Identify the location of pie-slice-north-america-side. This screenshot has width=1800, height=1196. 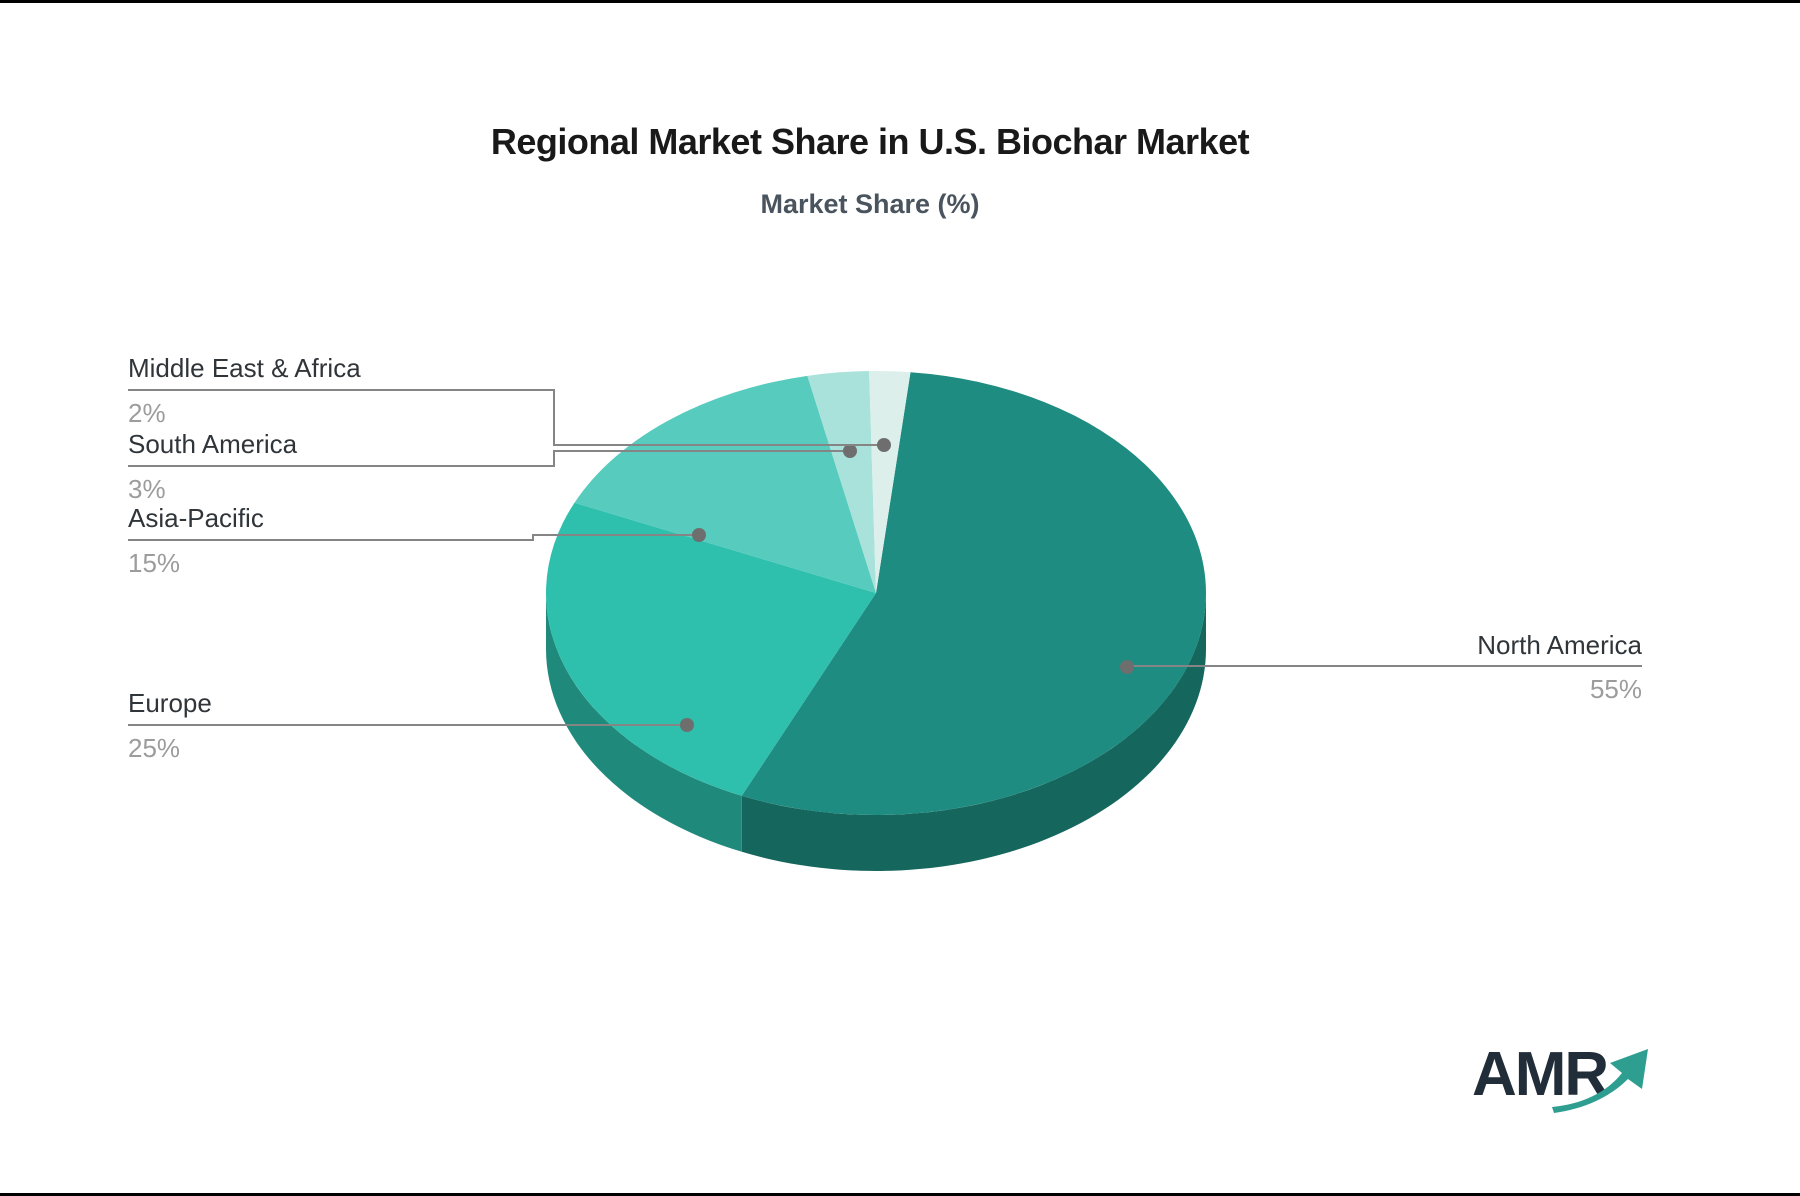
(973, 732).